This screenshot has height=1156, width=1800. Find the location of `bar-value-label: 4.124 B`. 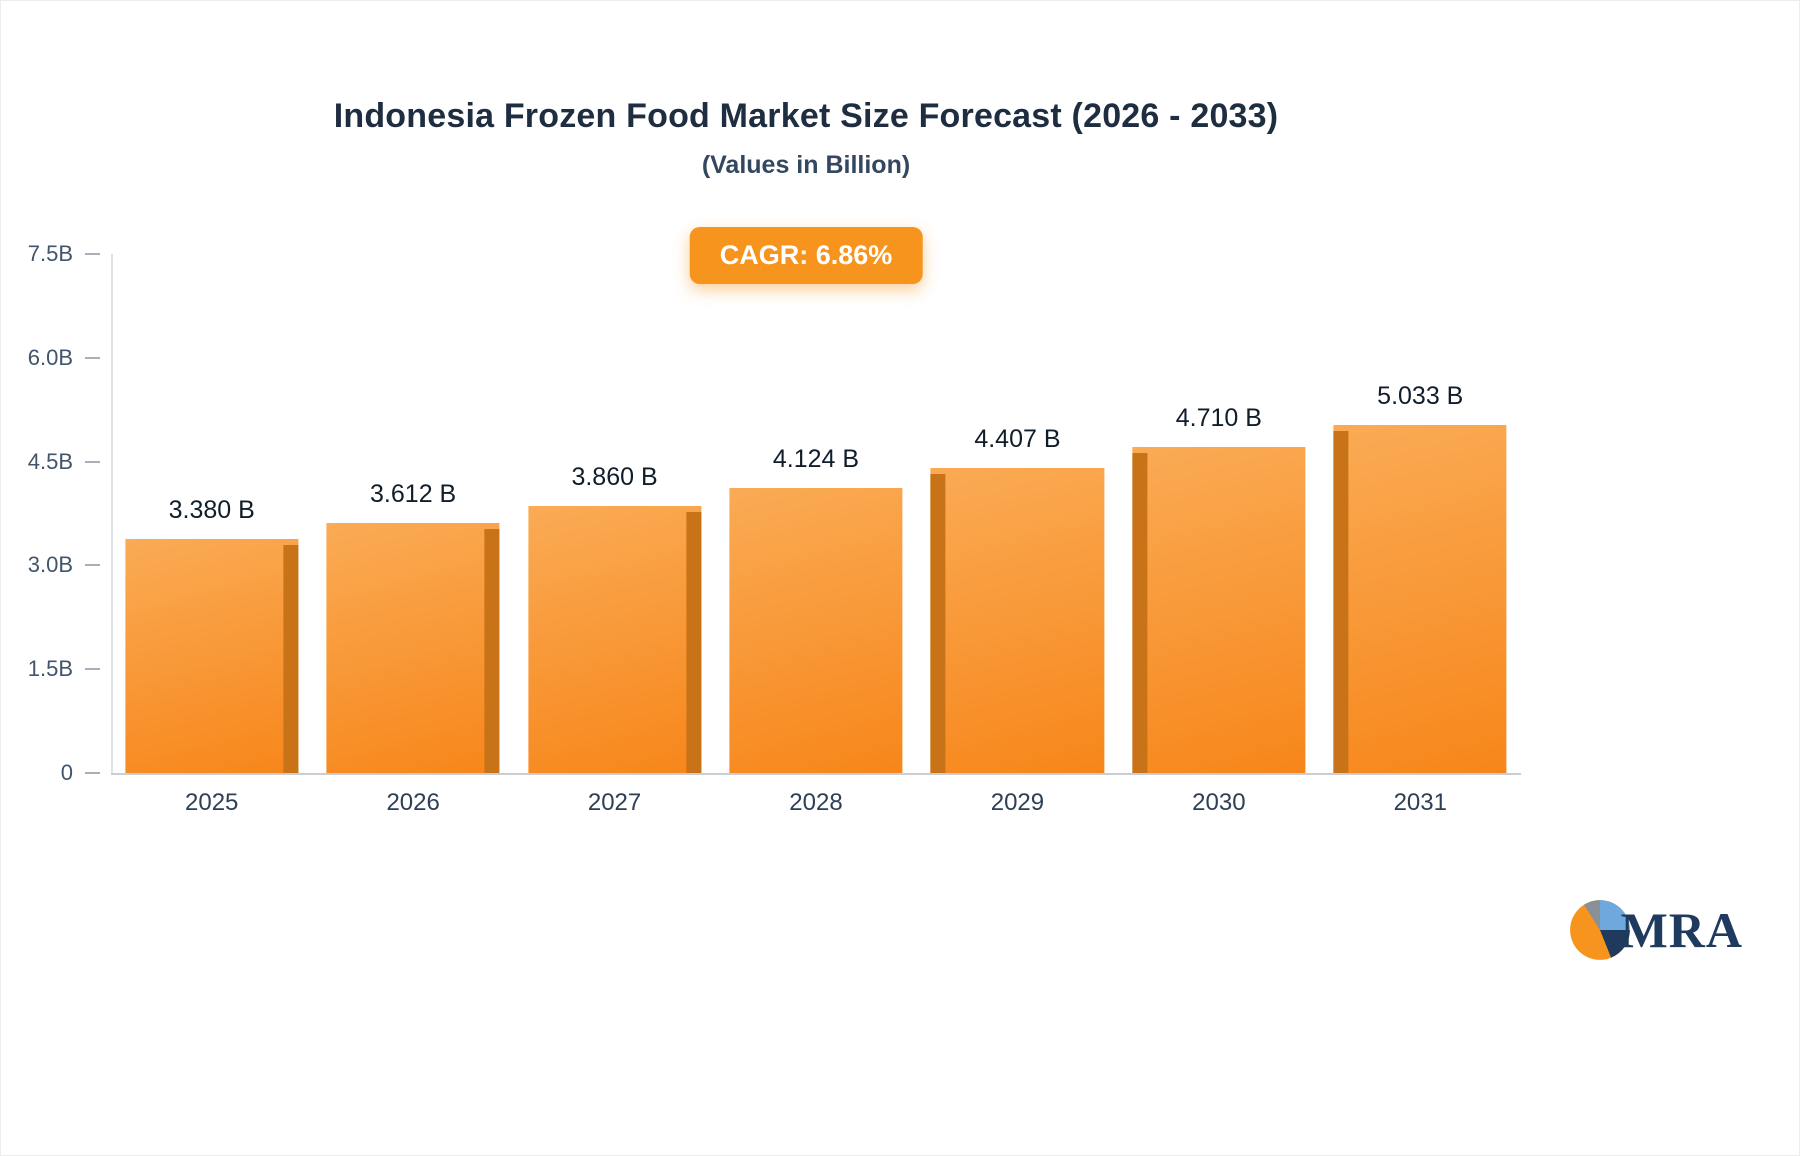

bar-value-label: 4.124 B is located at coordinates (816, 458).